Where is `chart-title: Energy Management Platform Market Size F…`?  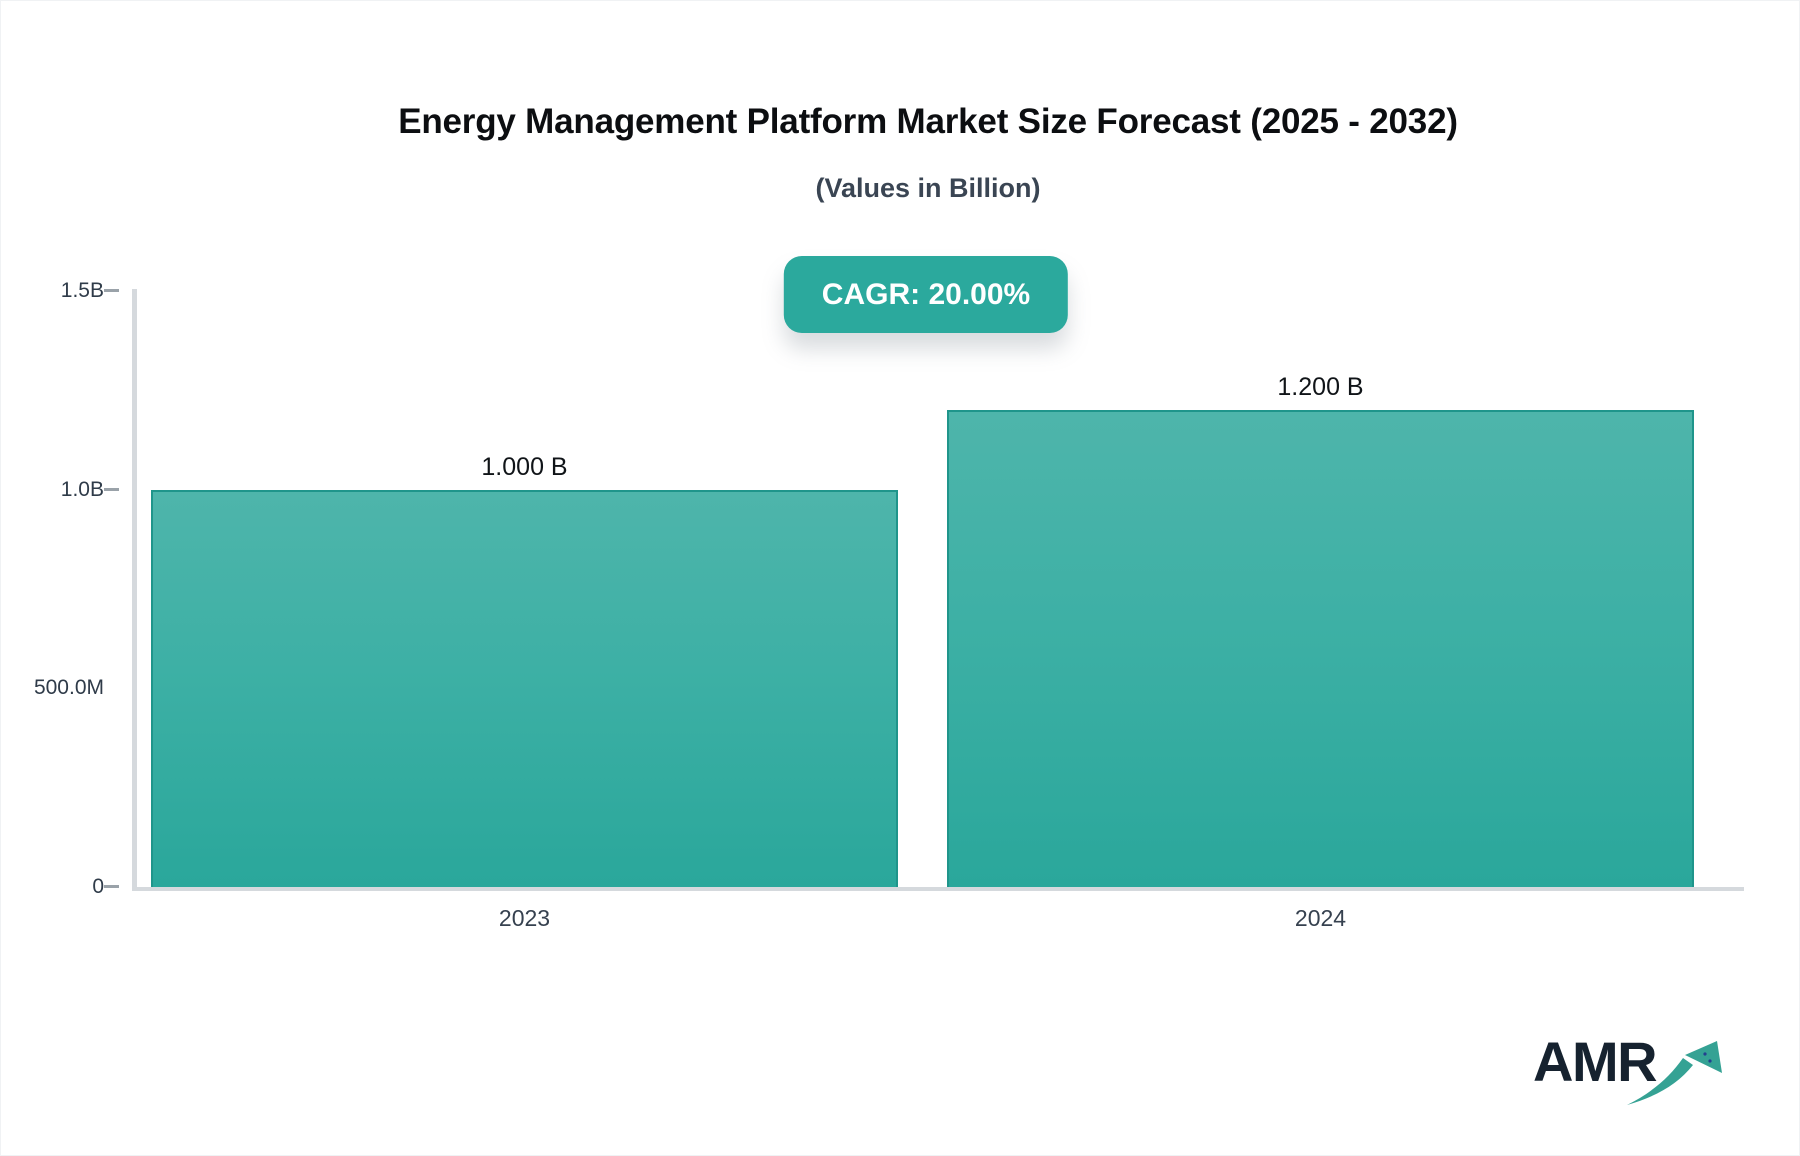
chart-title: Energy Management Platform Market Size F… is located at coordinates (928, 121).